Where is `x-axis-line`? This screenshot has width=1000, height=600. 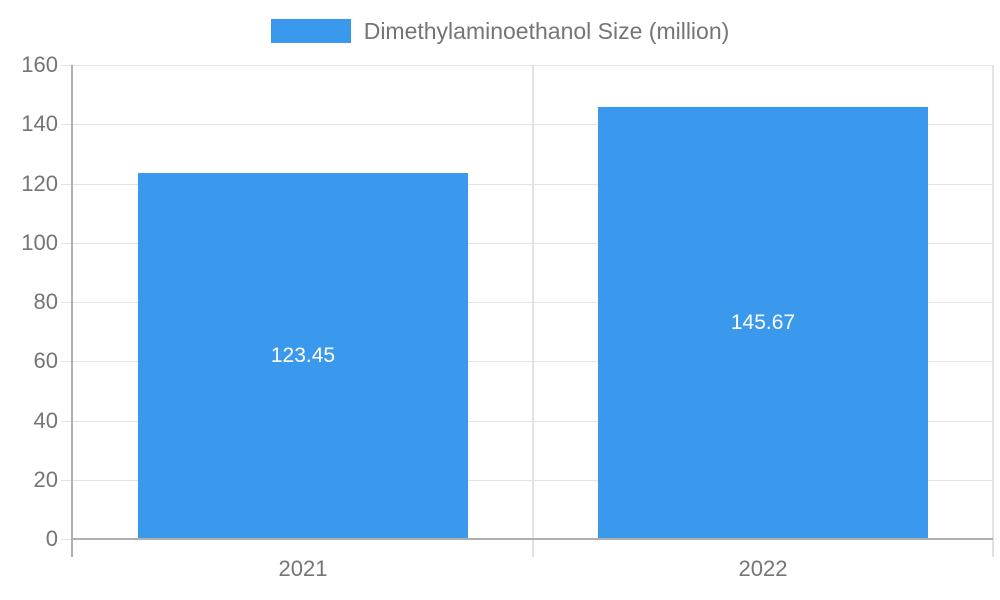
x-axis-line is located at coordinates (533, 539).